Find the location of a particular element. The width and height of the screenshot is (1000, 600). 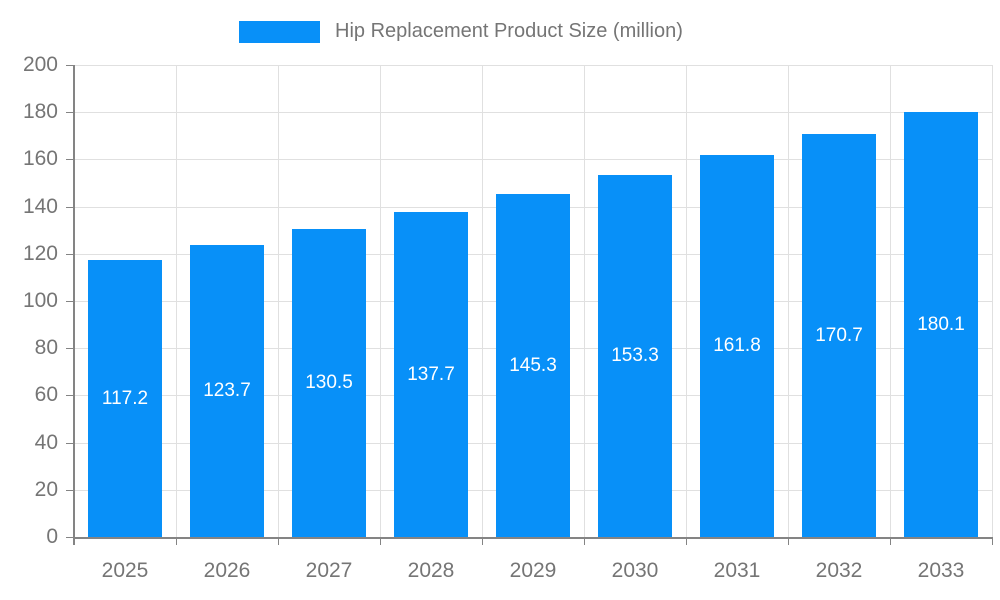

y-axis-label: 180 is located at coordinates (40, 111).